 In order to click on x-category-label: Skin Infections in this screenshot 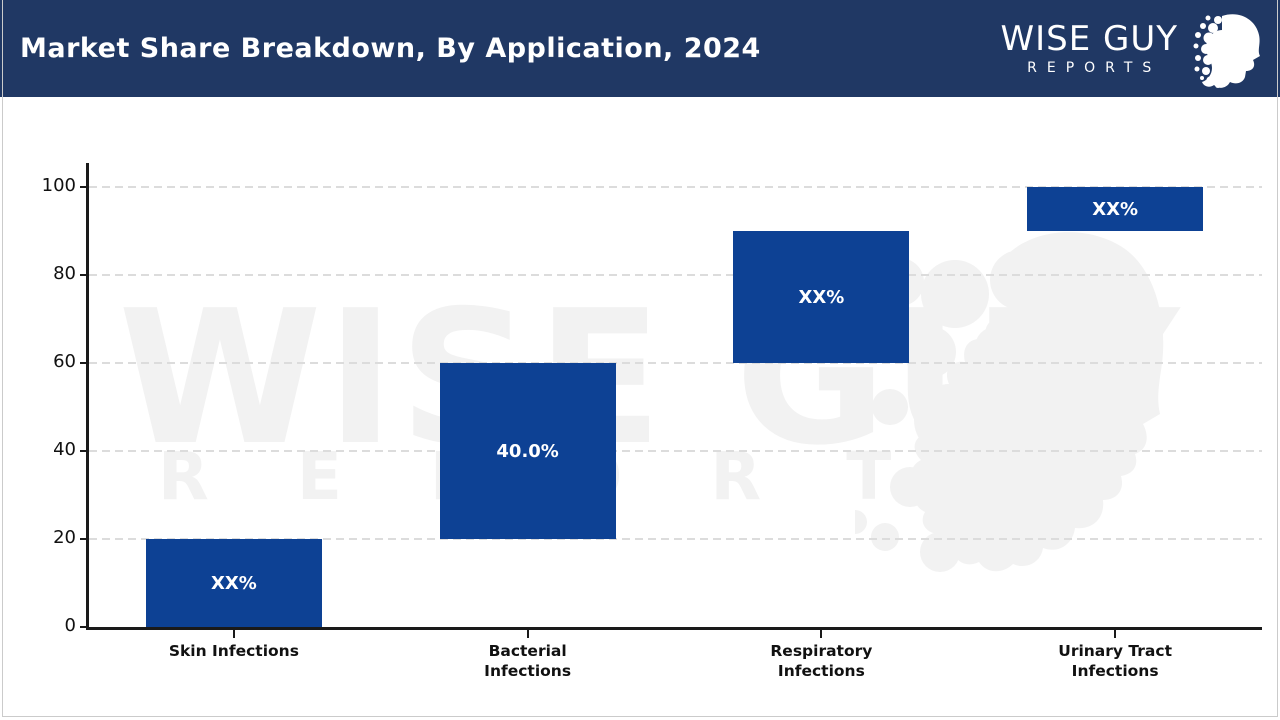, I will do `click(233, 651)`.